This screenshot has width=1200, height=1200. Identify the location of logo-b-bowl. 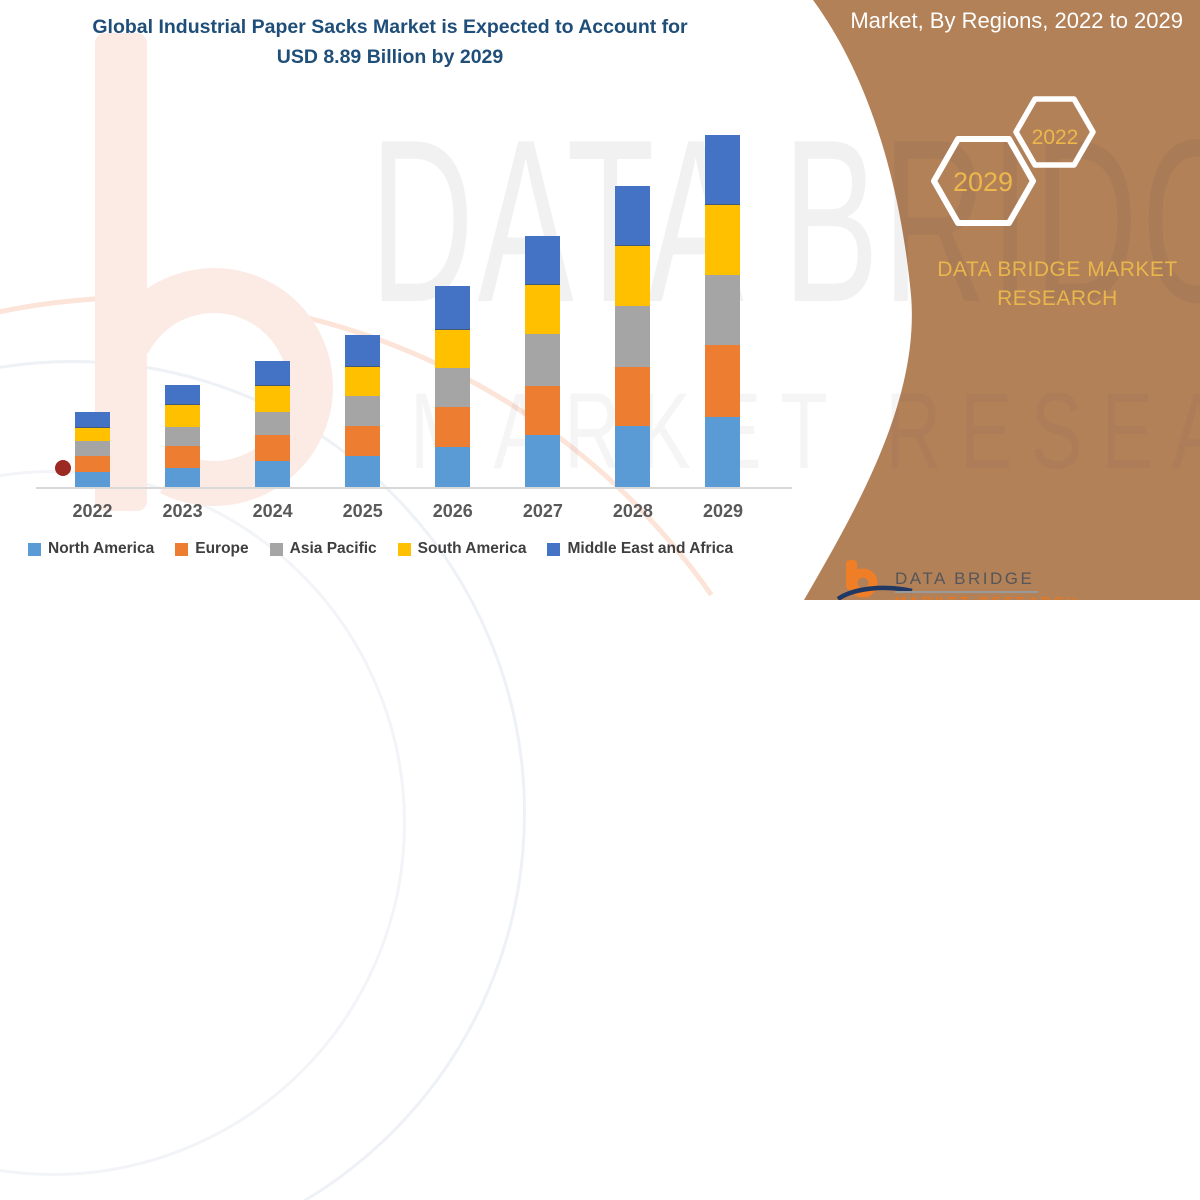
(863, 583).